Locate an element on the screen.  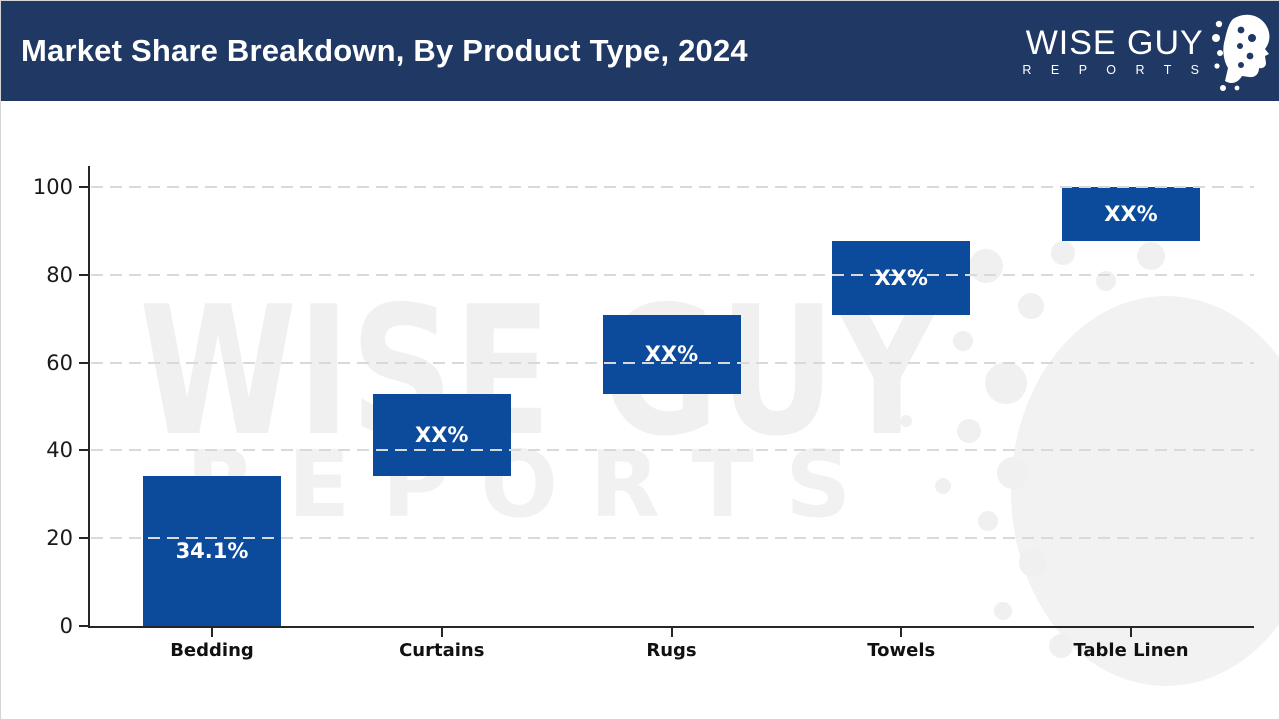
x-category-label: Towels is located at coordinates (901, 650).